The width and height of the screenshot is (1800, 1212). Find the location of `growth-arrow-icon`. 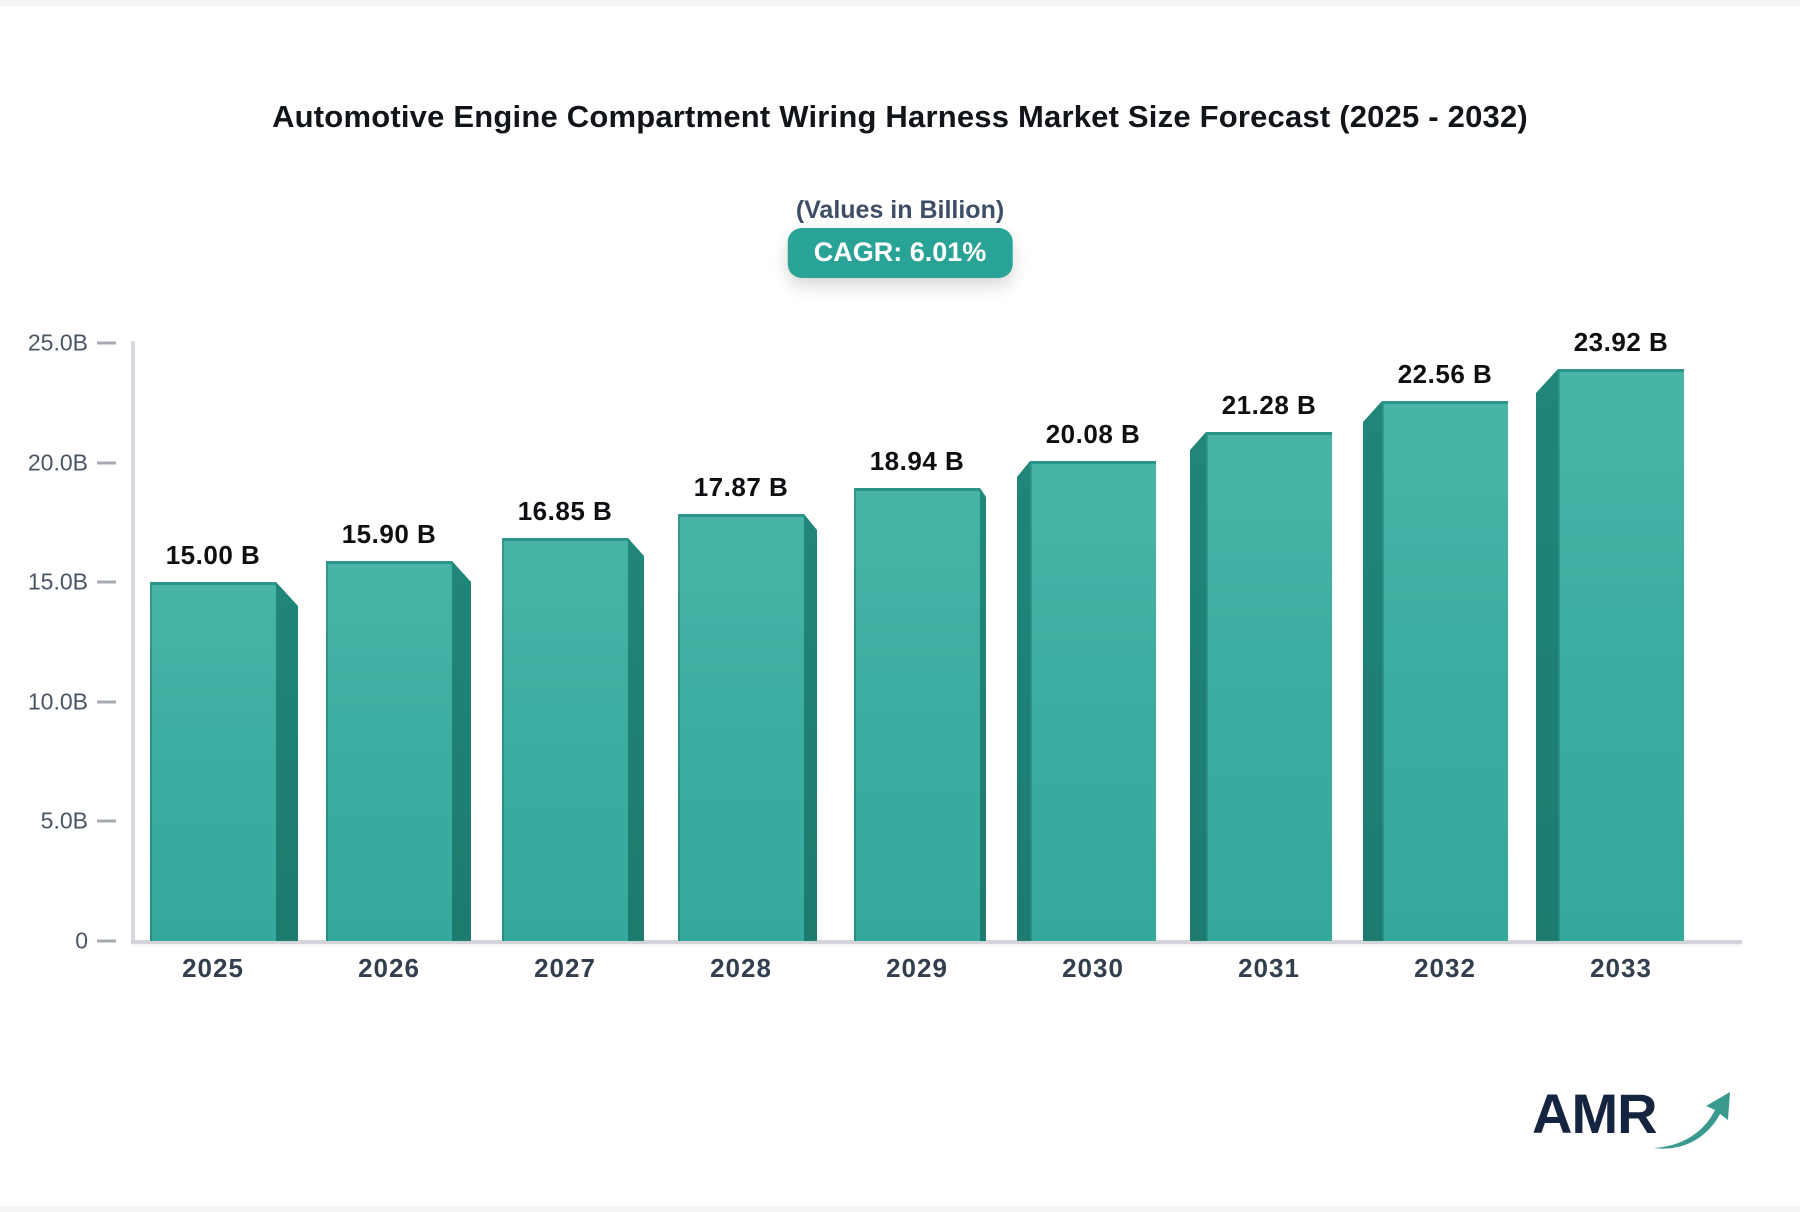

growth-arrow-icon is located at coordinates (1692, 1122).